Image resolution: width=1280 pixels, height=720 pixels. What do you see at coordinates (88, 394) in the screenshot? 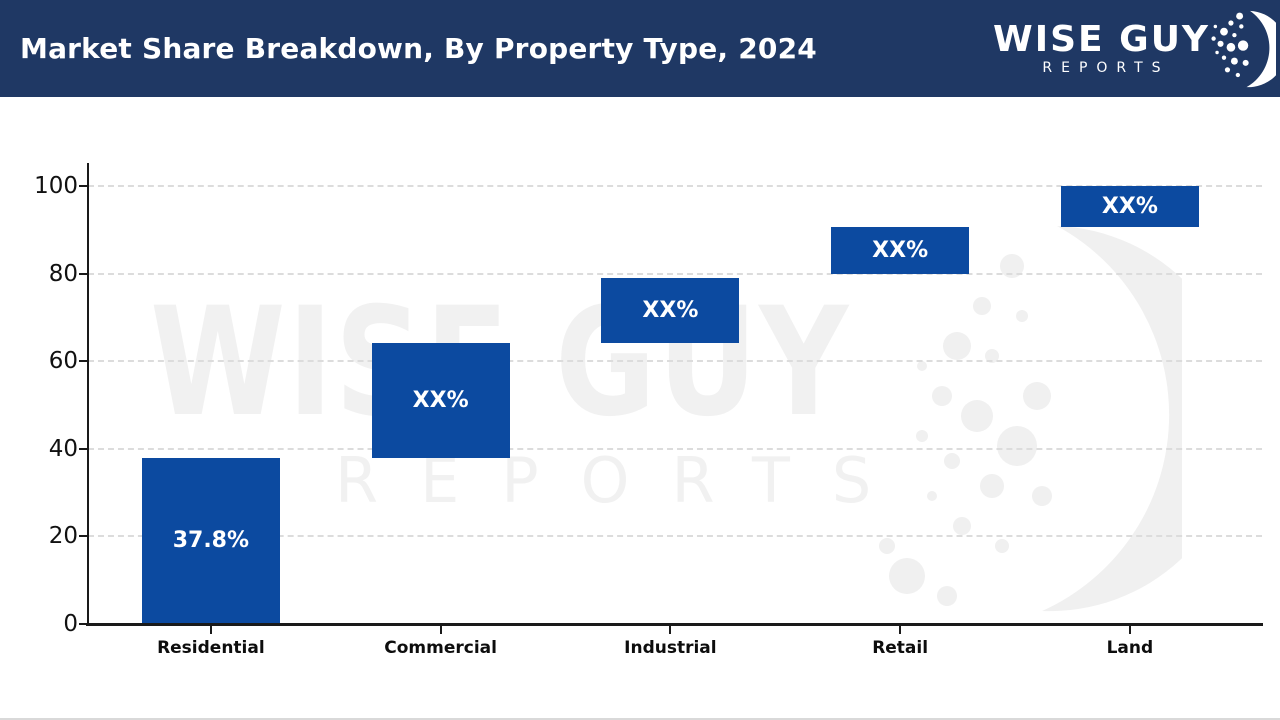
I see `y-axis-spine` at bounding box center [88, 394].